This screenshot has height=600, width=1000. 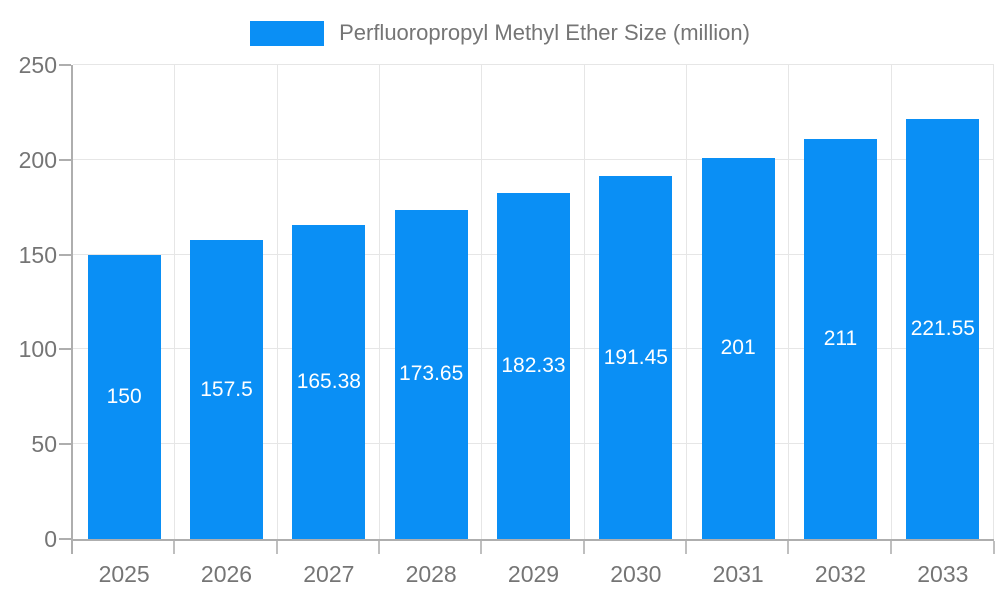 I want to click on x-axis-tick-label: 2030, so click(x=636, y=574).